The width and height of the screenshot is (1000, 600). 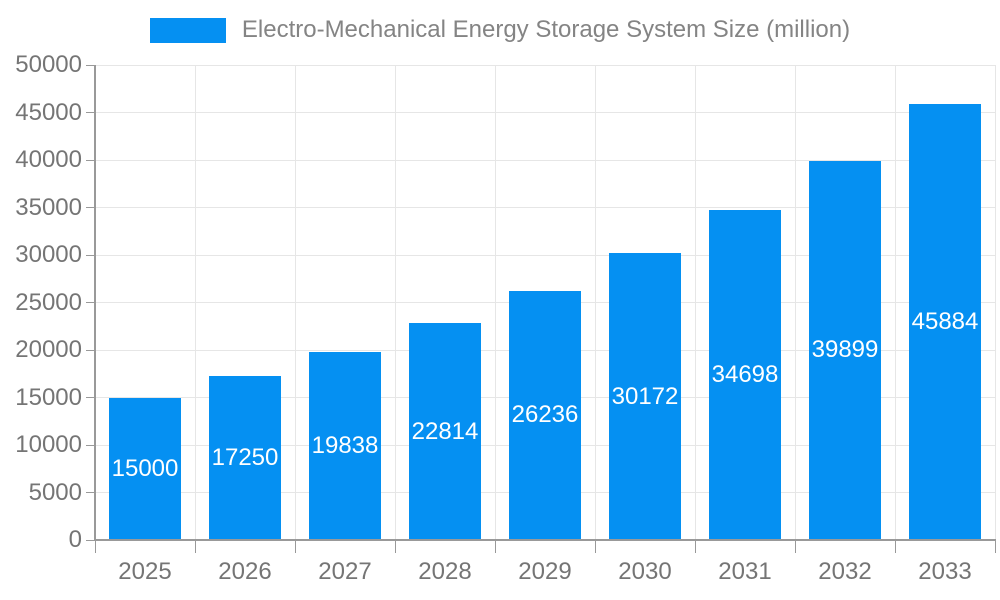 What do you see at coordinates (945, 571) in the screenshot?
I see `x-tick-label: 2033` at bounding box center [945, 571].